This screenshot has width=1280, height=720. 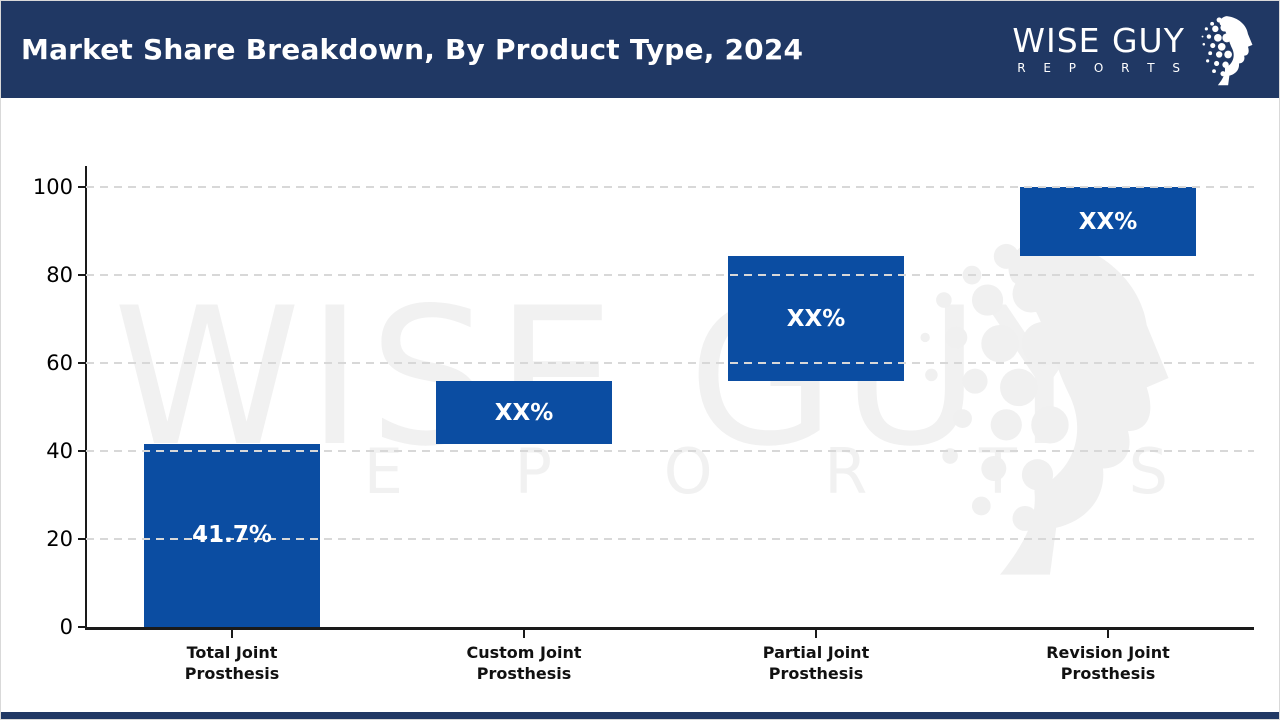 I want to click on y-tick-label: 40, so click(x=59, y=451).